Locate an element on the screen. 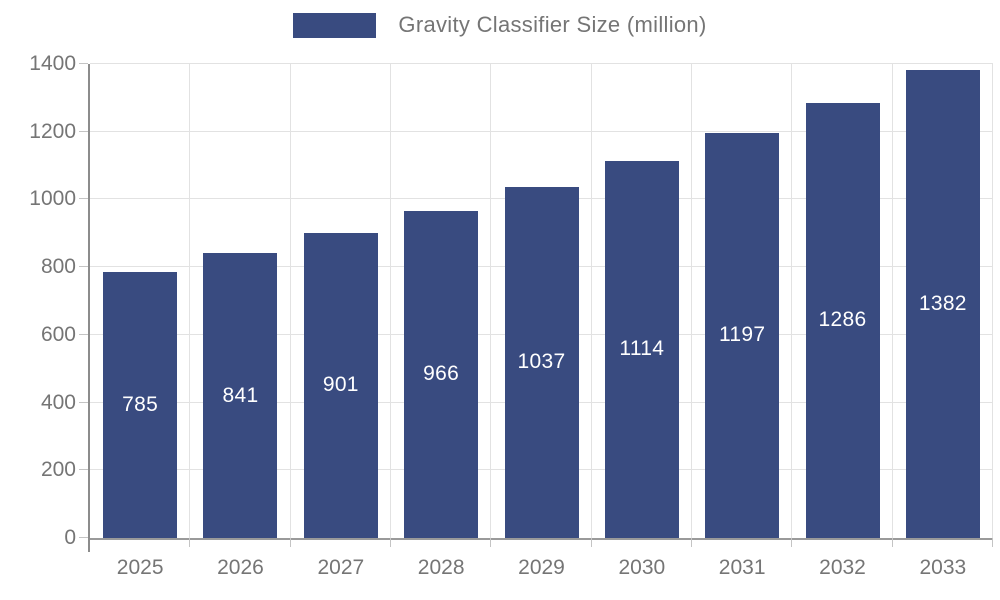 Image resolution: width=1000 pixels, height=600 pixels. legend: Gravity Classifier Size (million) is located at coordinates (500, 25).